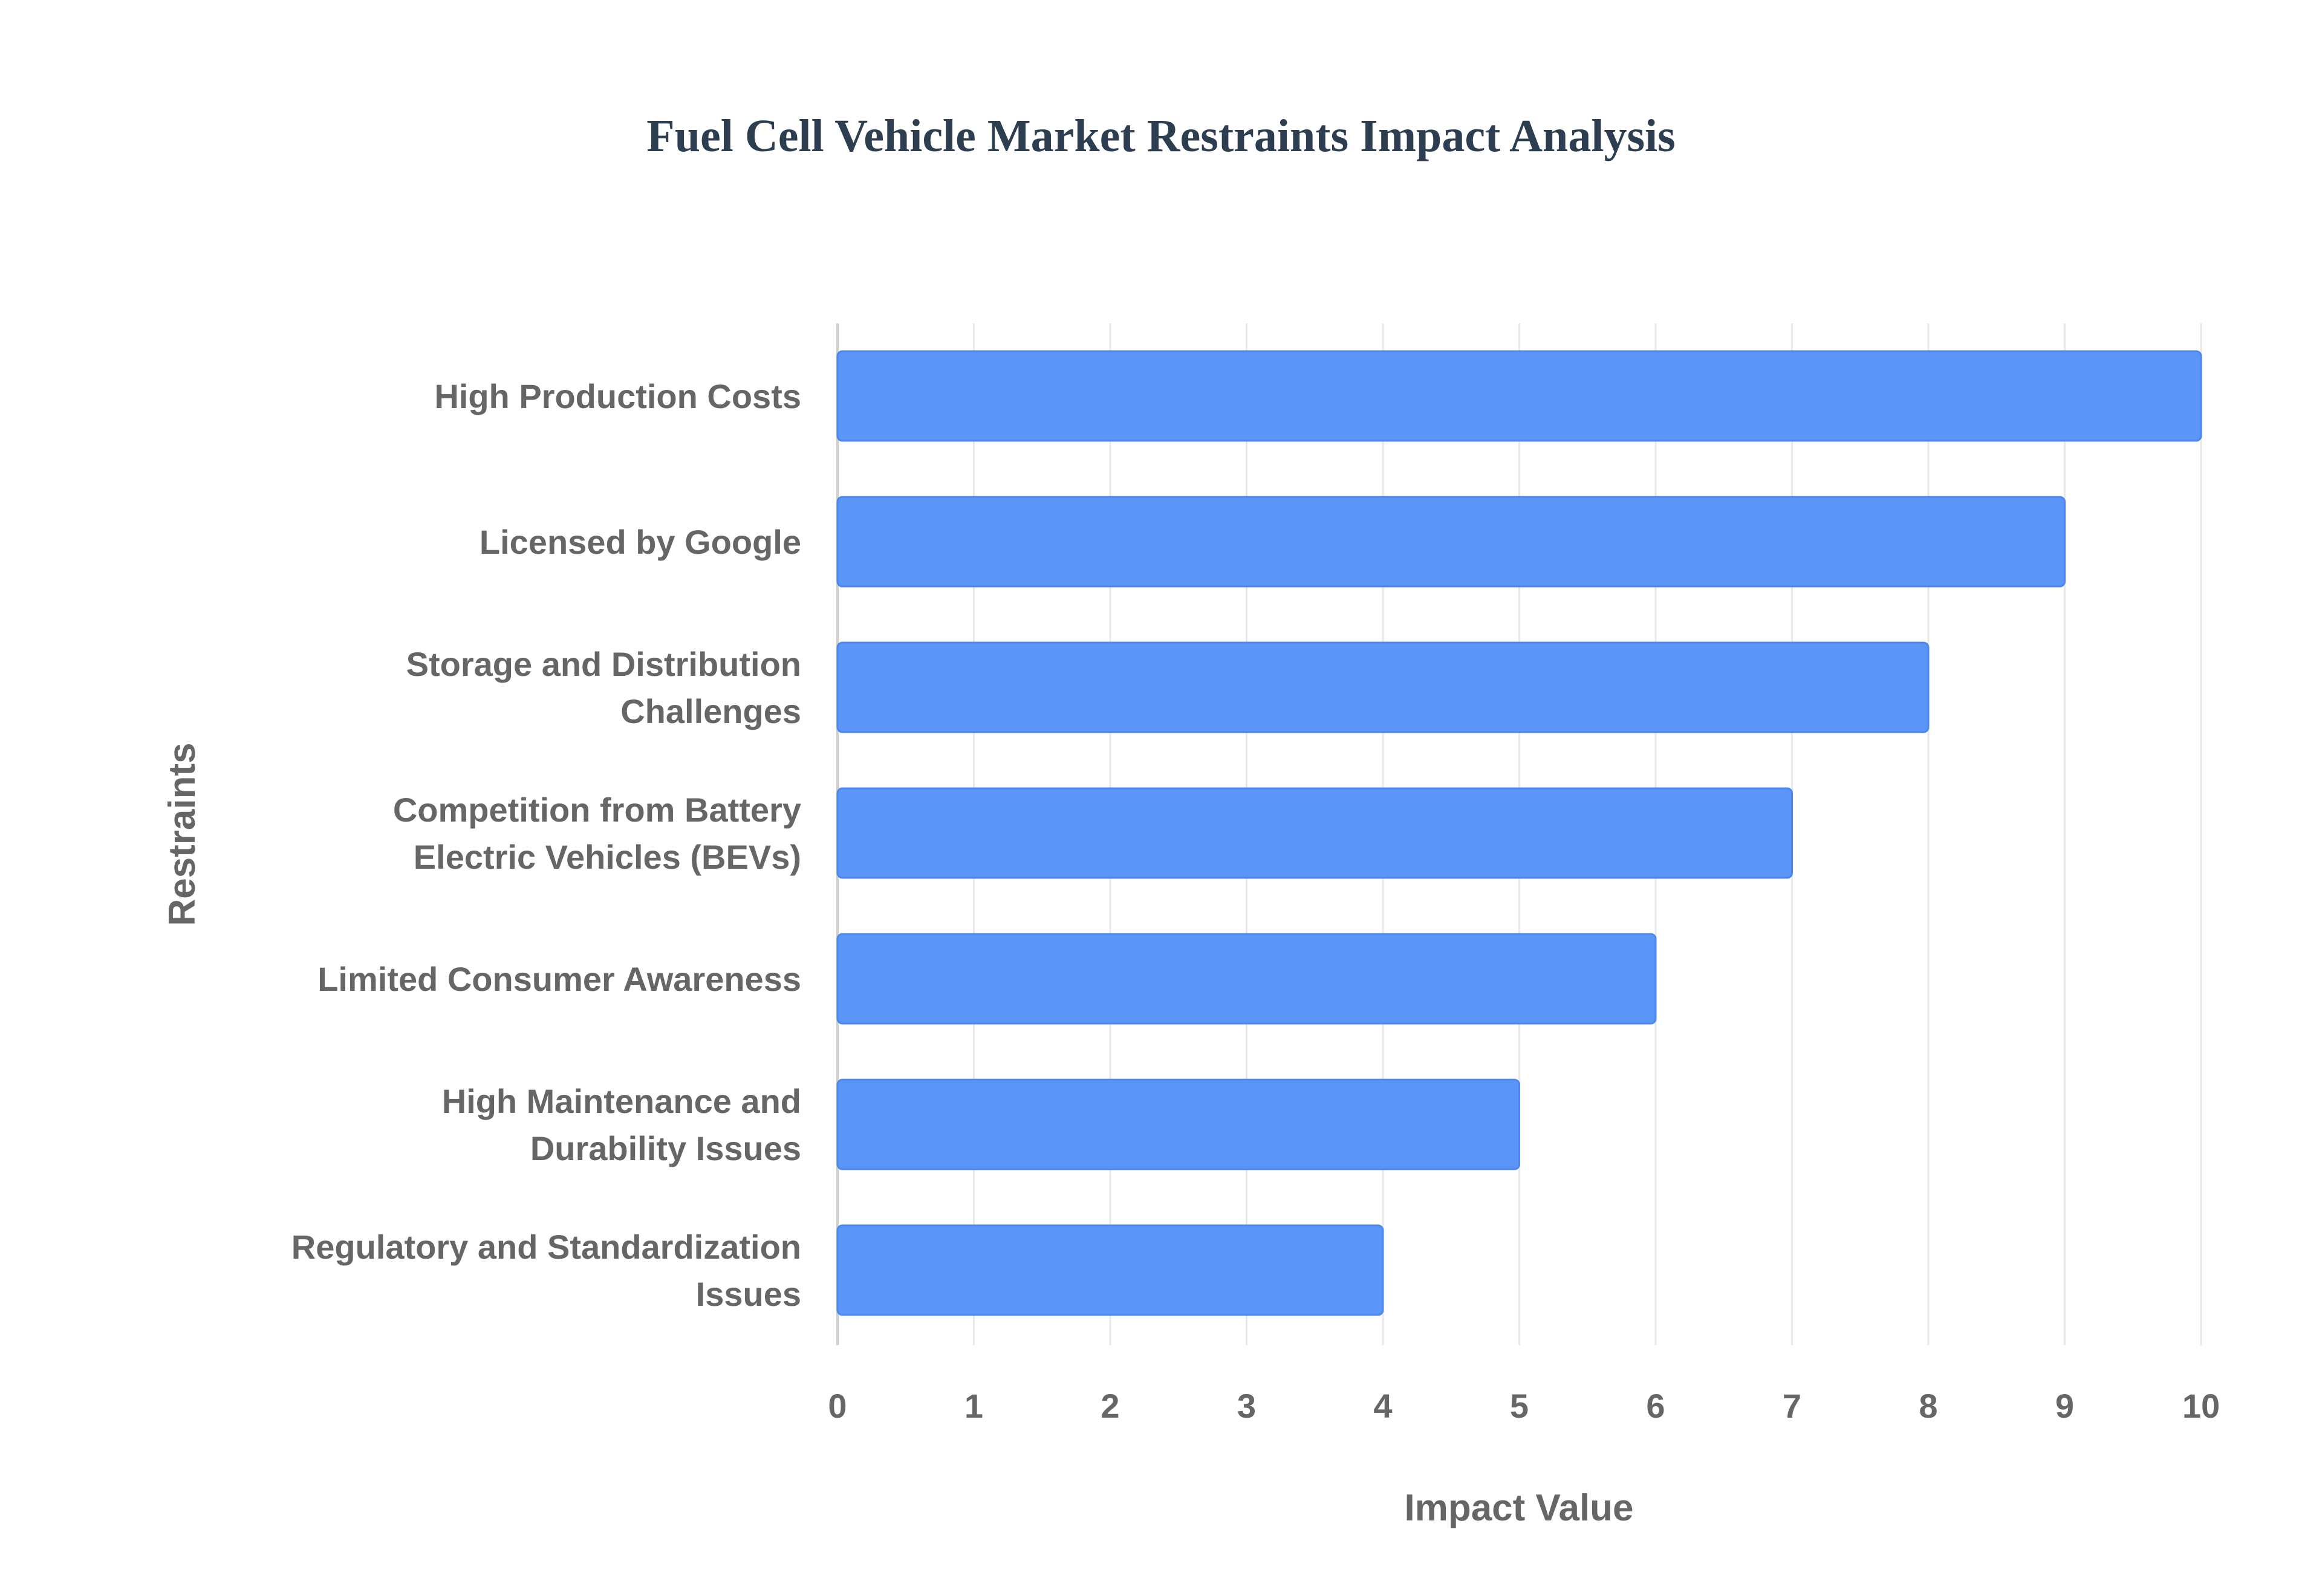 This screenshot has width=2322, height=1596. What do you see at coordinates (182, 834) in the screenshot?
I see `y-axis-title: Restraints` at bounding box center [182, 834].